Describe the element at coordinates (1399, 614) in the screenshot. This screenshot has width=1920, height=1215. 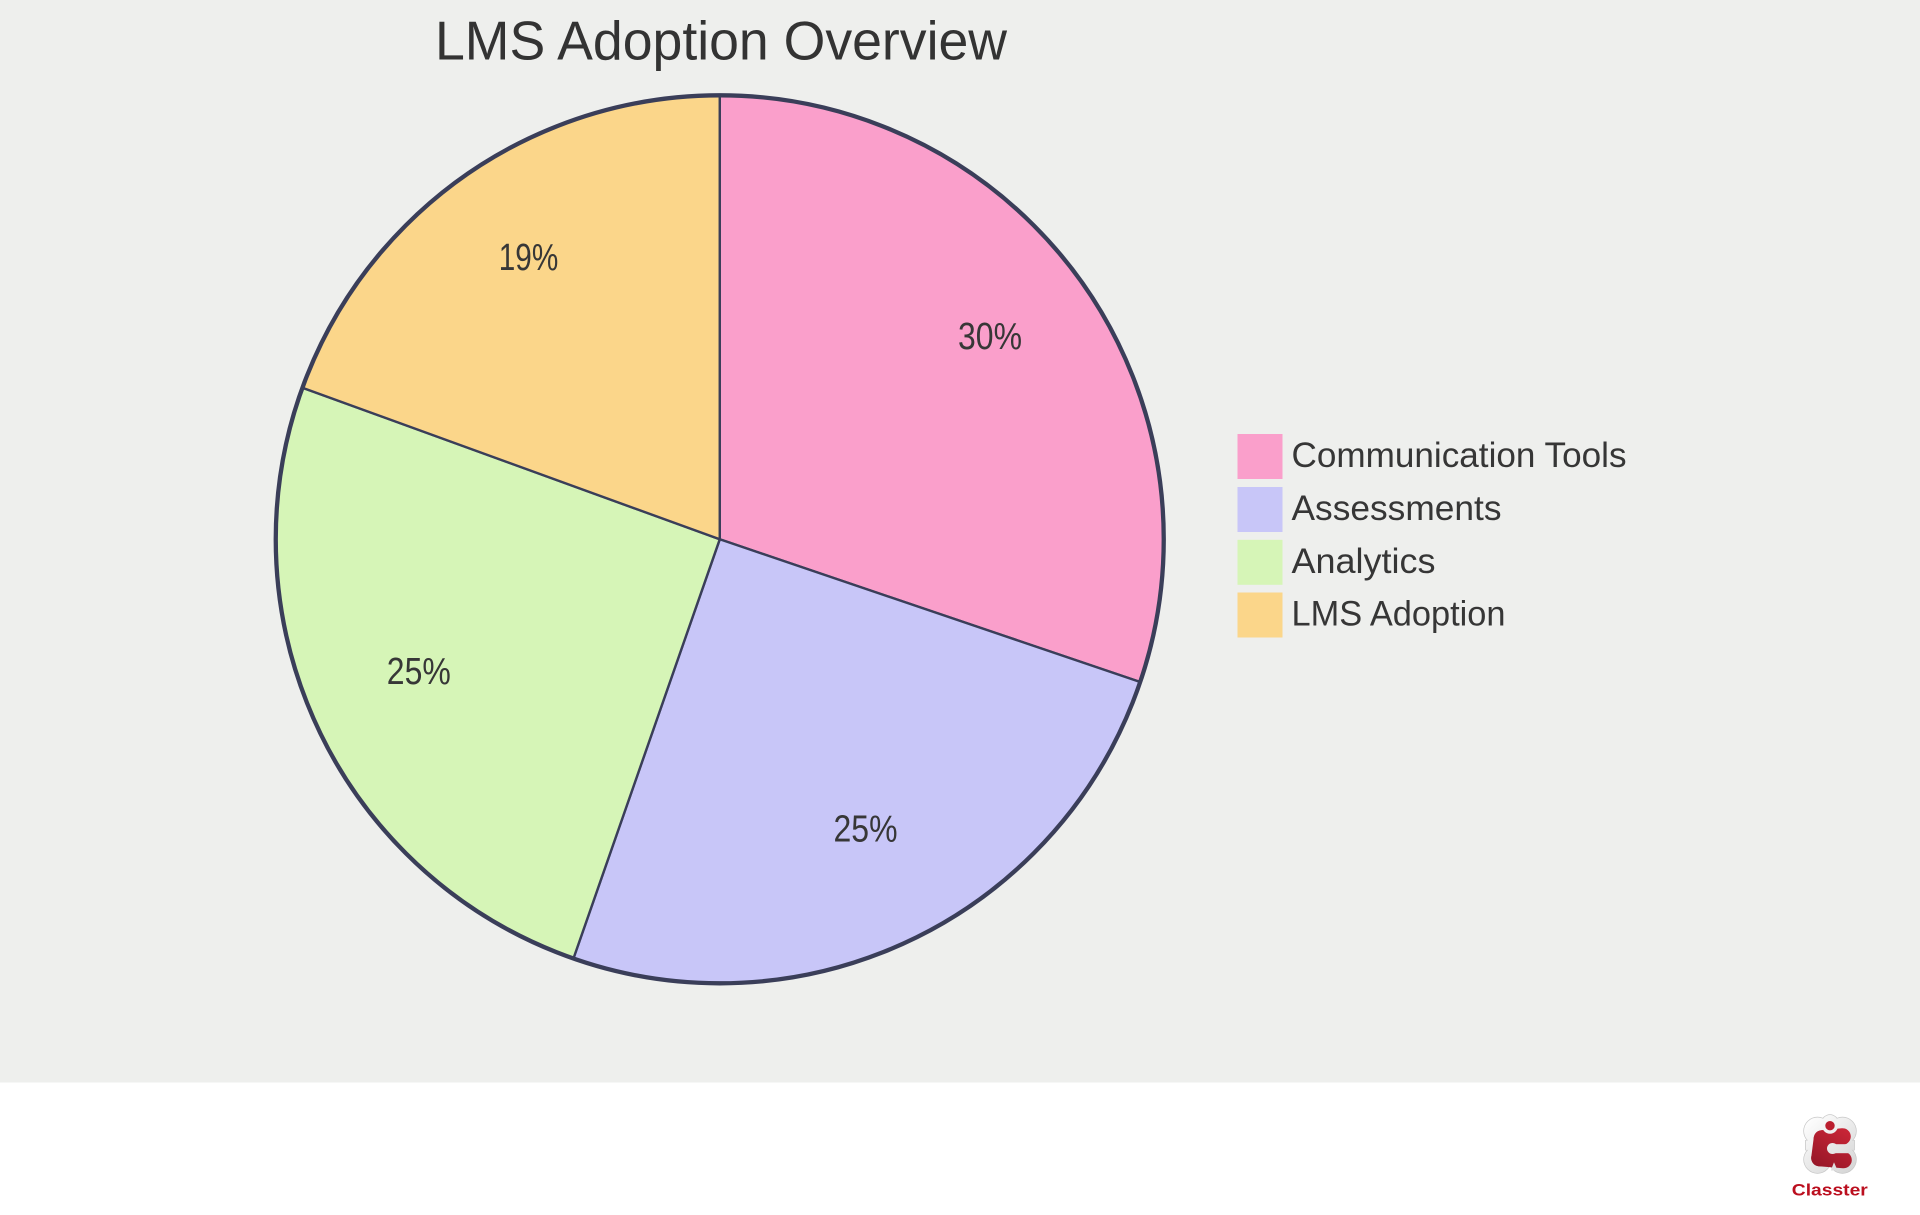
I see `svg-text: LMS Adoption` at that location.